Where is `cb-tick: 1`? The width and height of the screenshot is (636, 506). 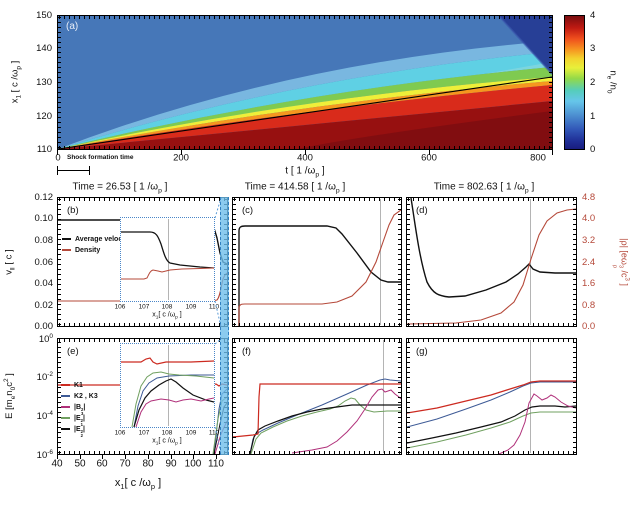
cb-tick: 1 is located at coordinates (593, 116).